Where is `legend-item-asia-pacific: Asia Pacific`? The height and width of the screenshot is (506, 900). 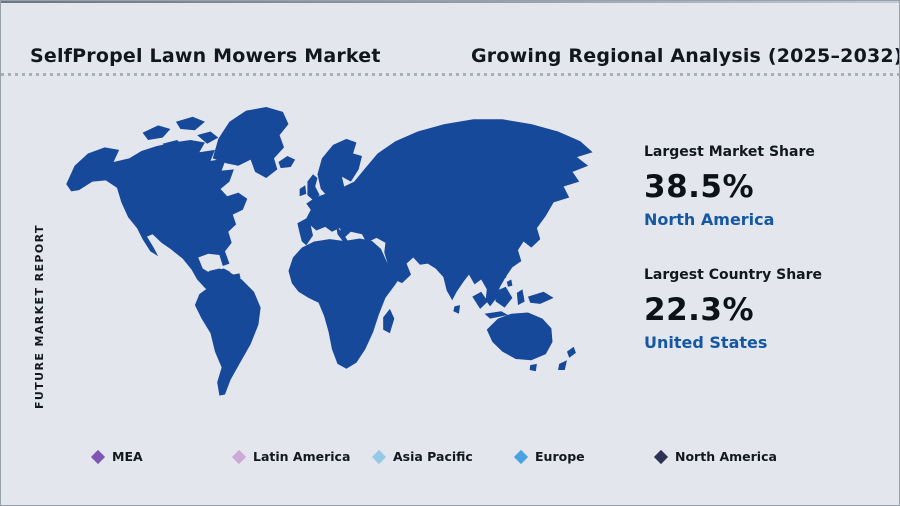
legend-item-asia-pacific: Asia Pacific is located at coordinates (422, 456).